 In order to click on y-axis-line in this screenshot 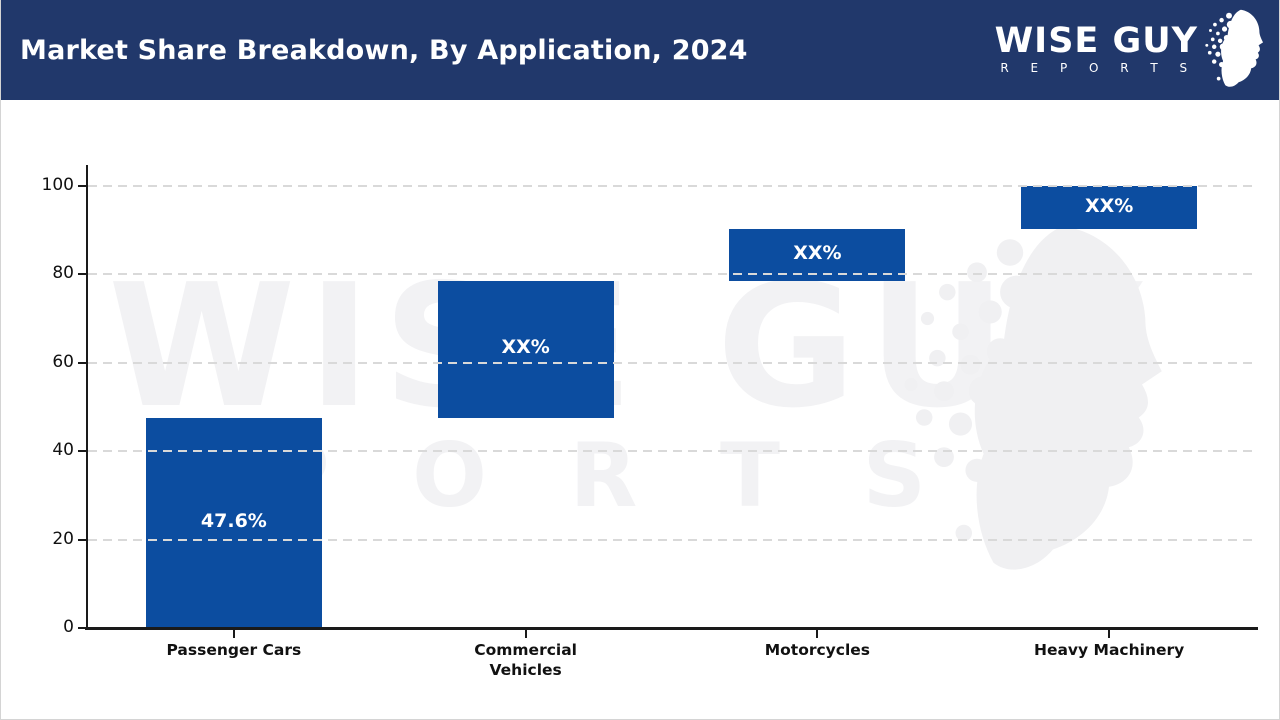, I will do `click(87, 397)`.